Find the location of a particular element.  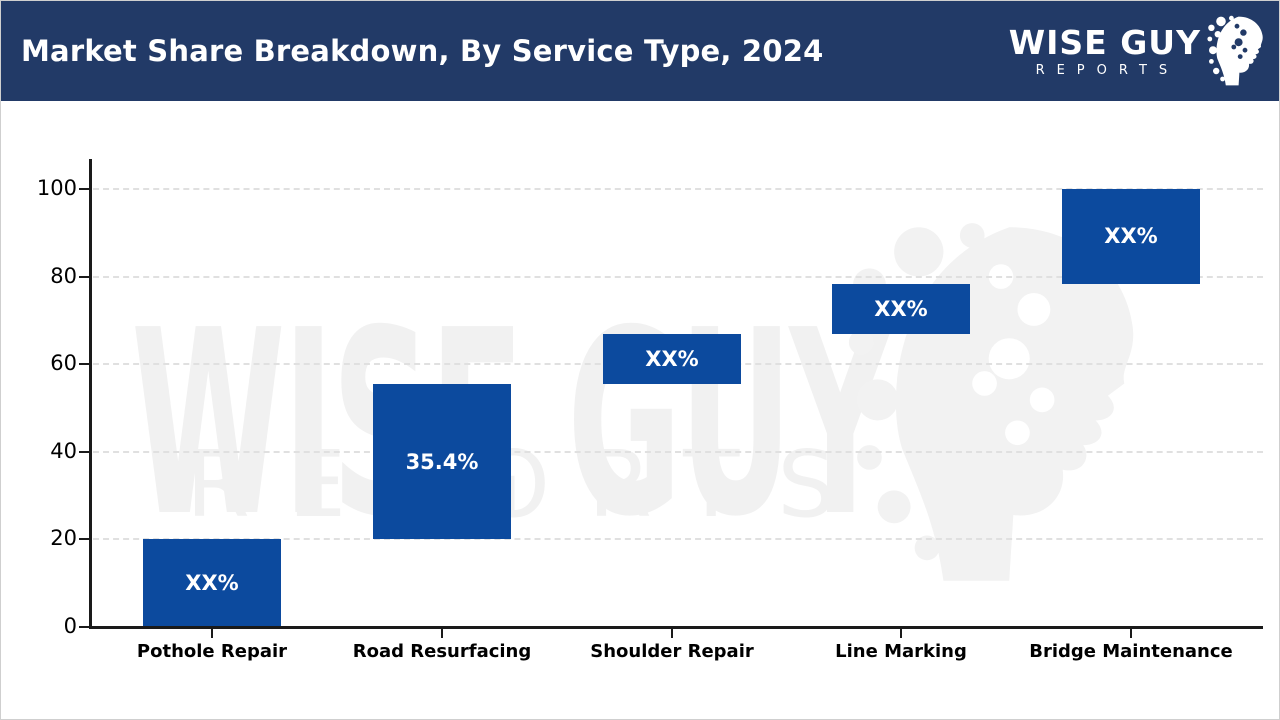

bar-line-marking: XX% is located at coordinates (901, 308).